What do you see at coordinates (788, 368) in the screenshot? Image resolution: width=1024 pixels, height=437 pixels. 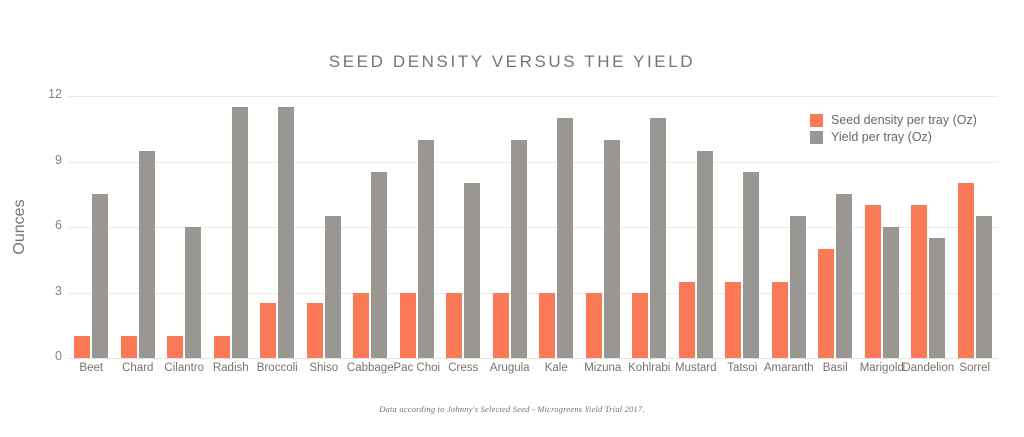 I see `x-axis-category-label: Amaranth` at bounding box center [788, 368].